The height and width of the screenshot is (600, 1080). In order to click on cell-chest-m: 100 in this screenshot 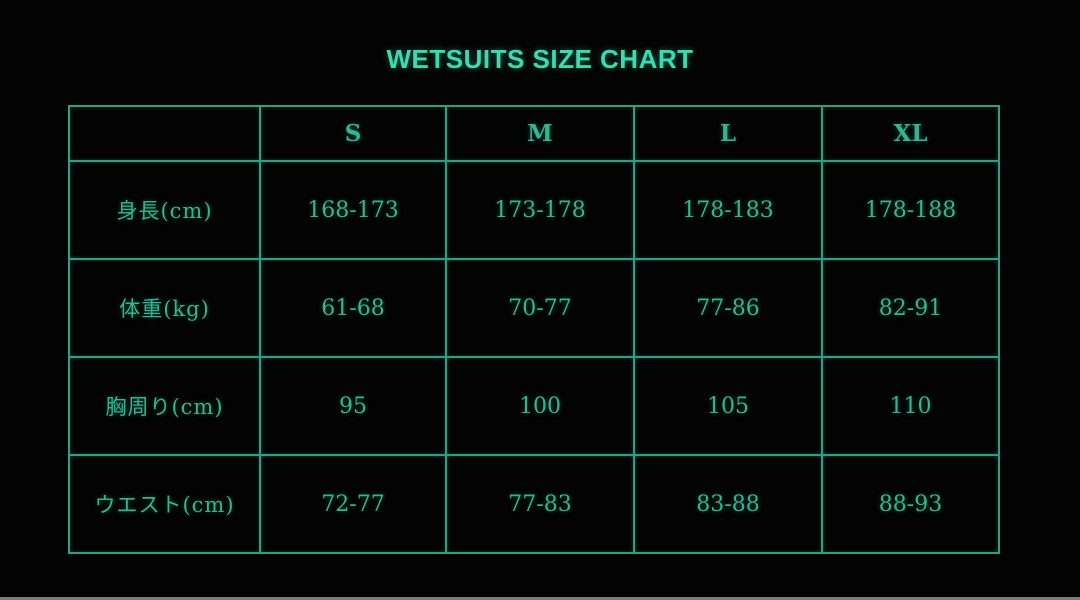, I will do `click(540, 406)`.